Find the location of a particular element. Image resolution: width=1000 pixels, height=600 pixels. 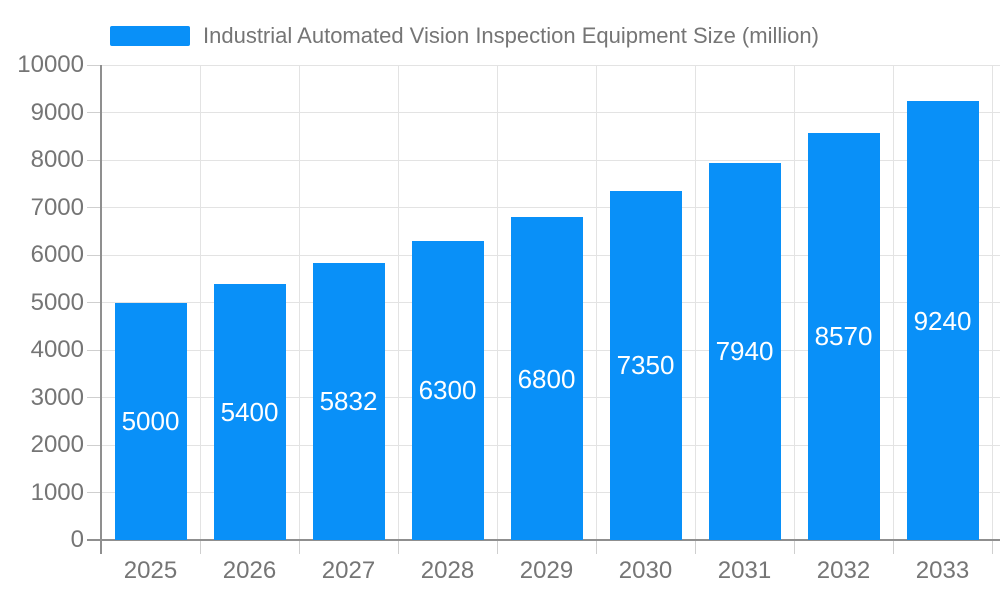

bar-2028 is located at coordinates (447, 390).